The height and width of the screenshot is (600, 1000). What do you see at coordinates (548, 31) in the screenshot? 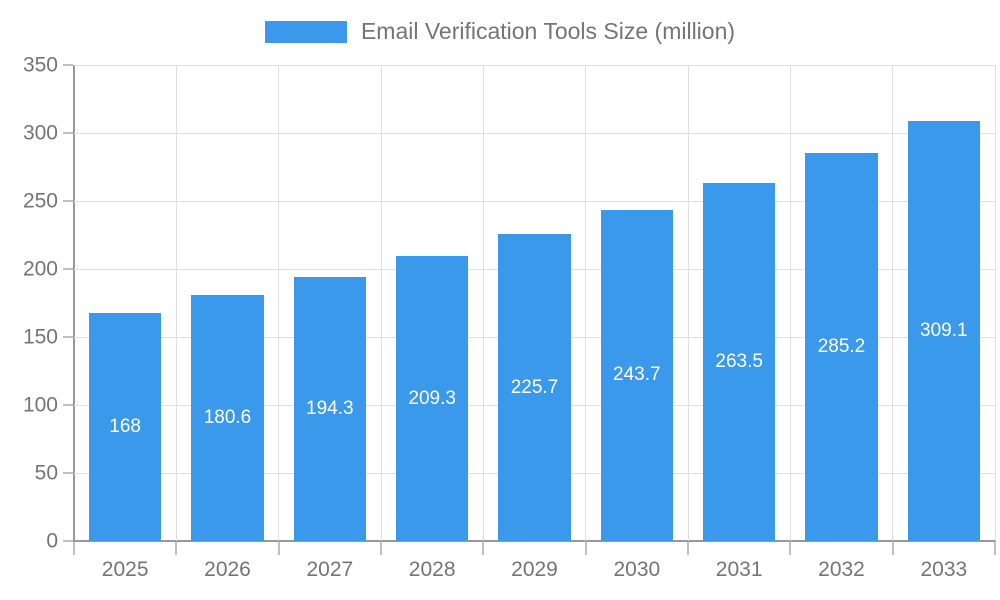
I see `legend-label: Email Verification Tools Size (million)` at bounding box center [548, 31].